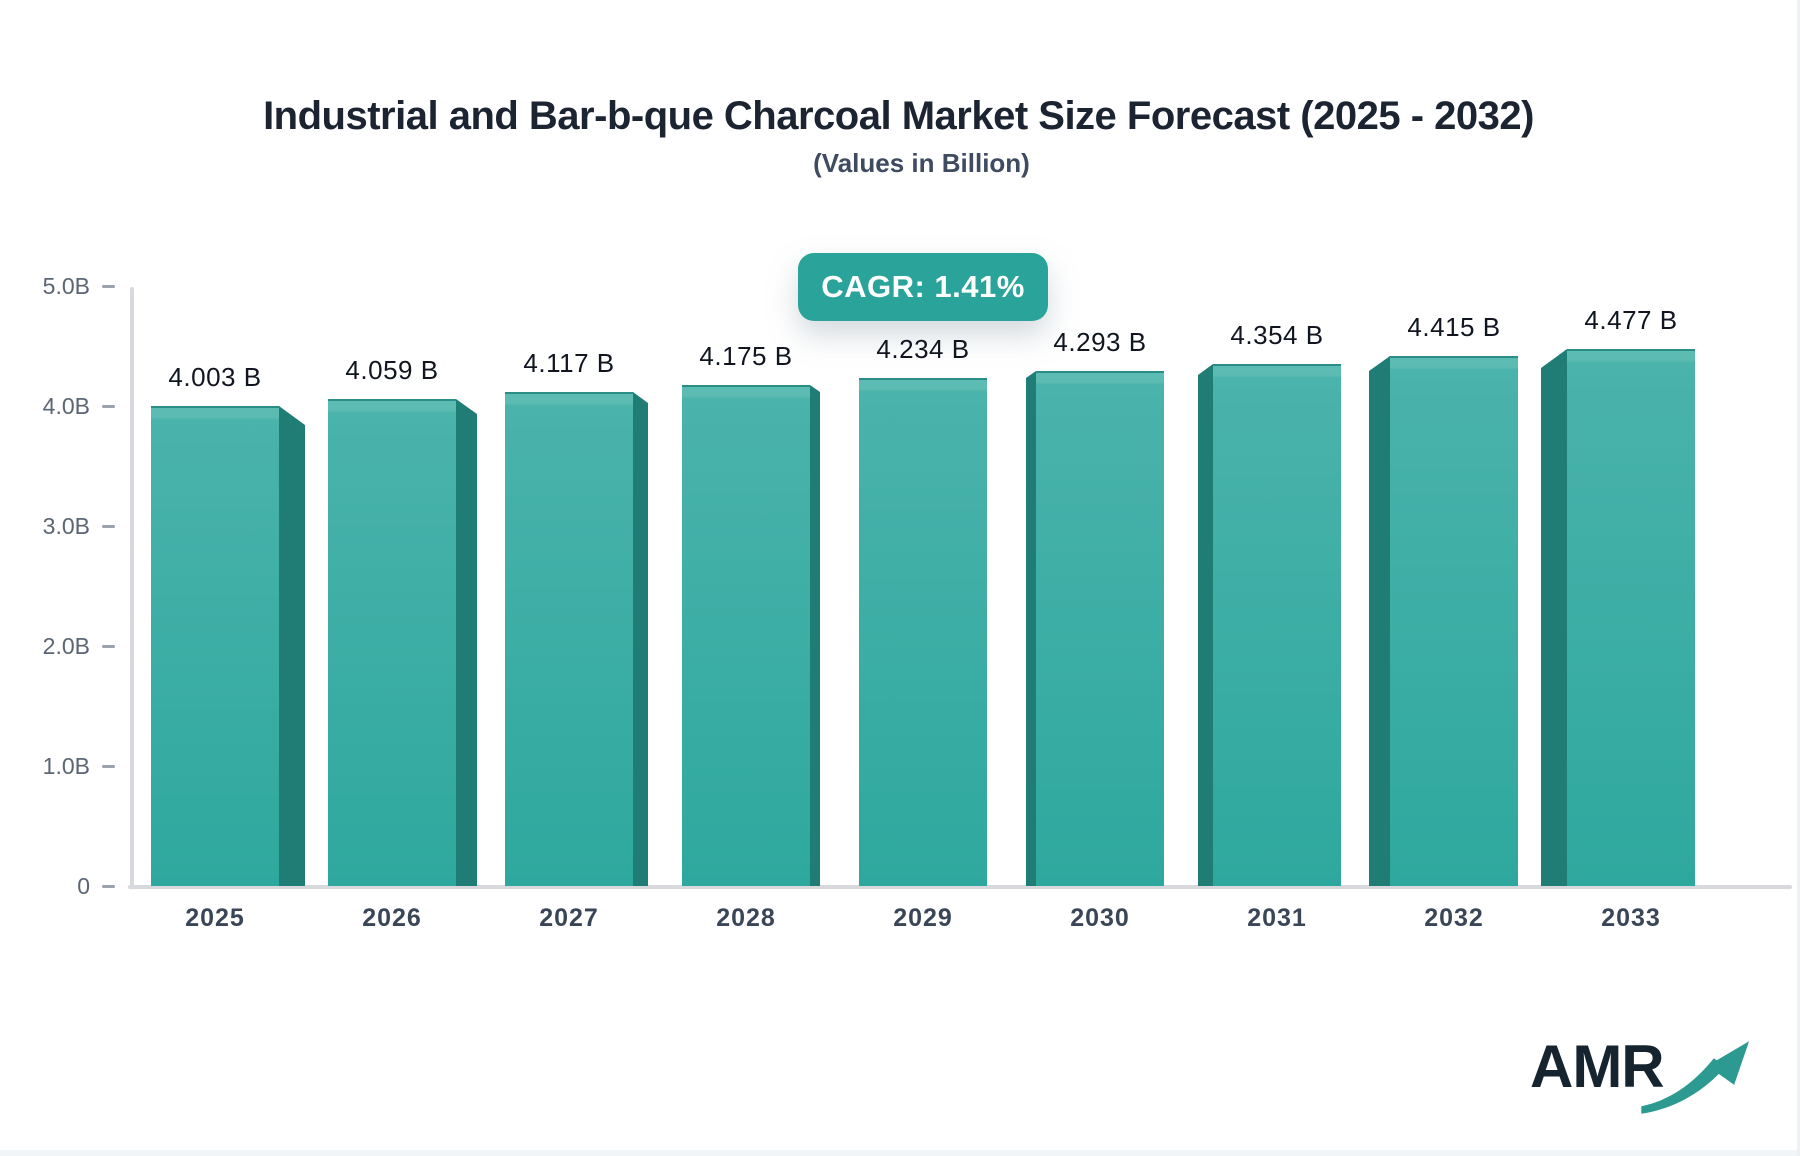  What do you see at coordinates (923, 349) in the screenshot?
I see `bar-value-label: 4.234 B` at bounding box center [923, 349].